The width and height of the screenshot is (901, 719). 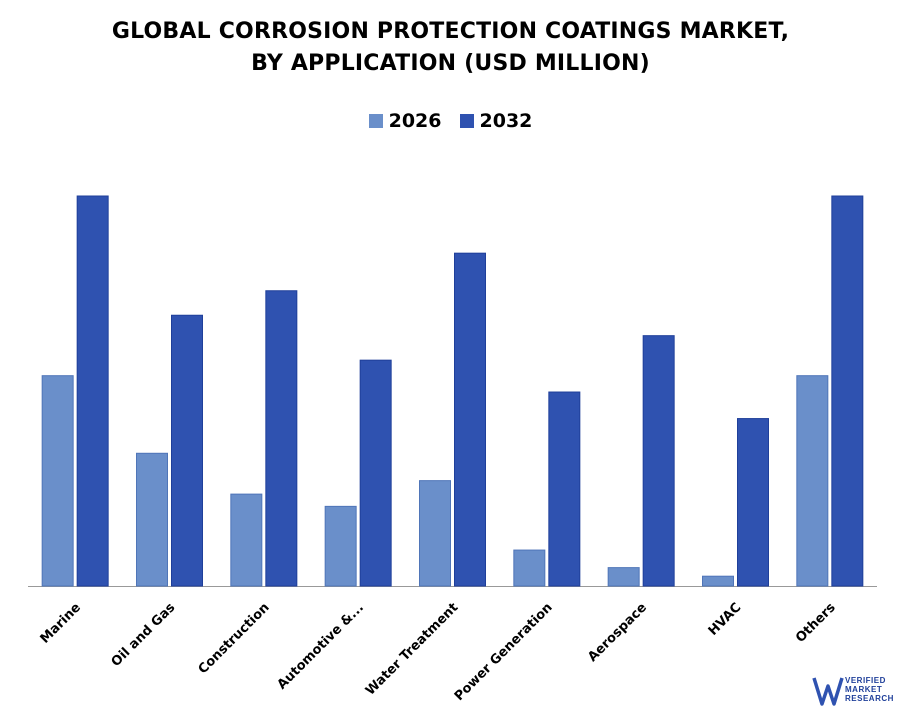 I want to click on bar-2032-hvac, so click(x=753, y=502).